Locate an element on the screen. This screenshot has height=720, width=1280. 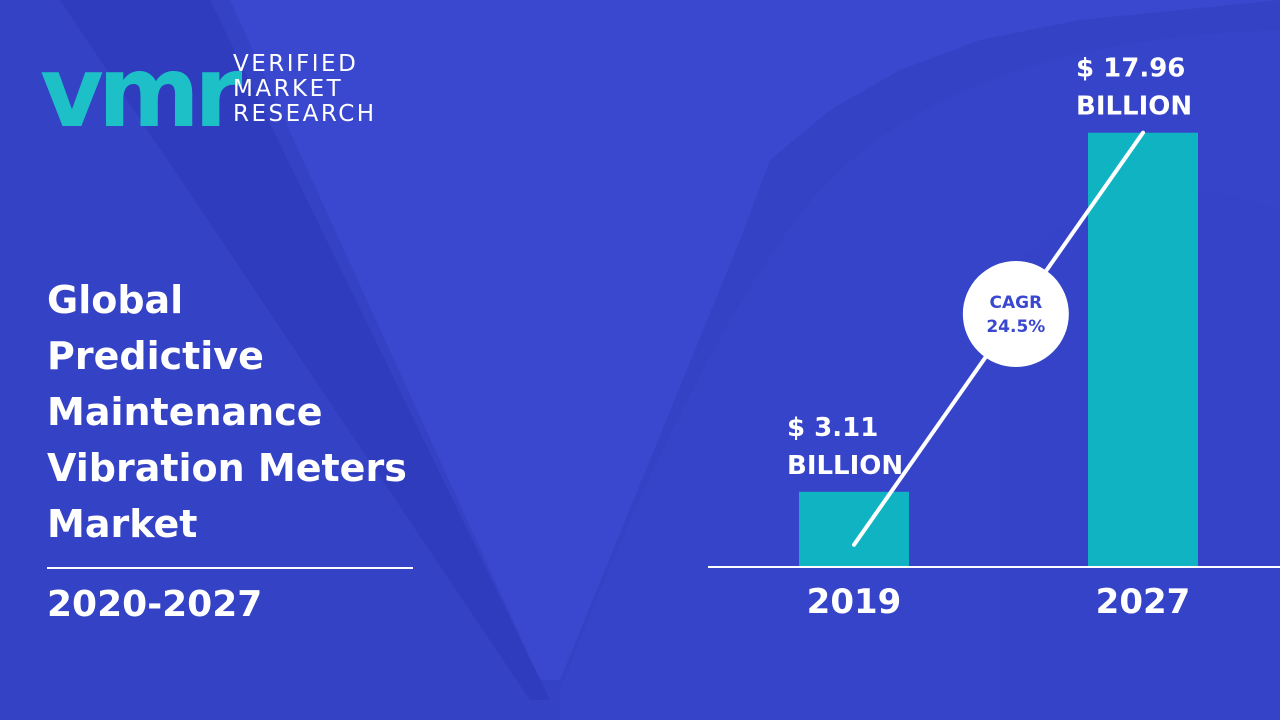
brand-line-1: VERIFIED is located at coordinates (296, 64).